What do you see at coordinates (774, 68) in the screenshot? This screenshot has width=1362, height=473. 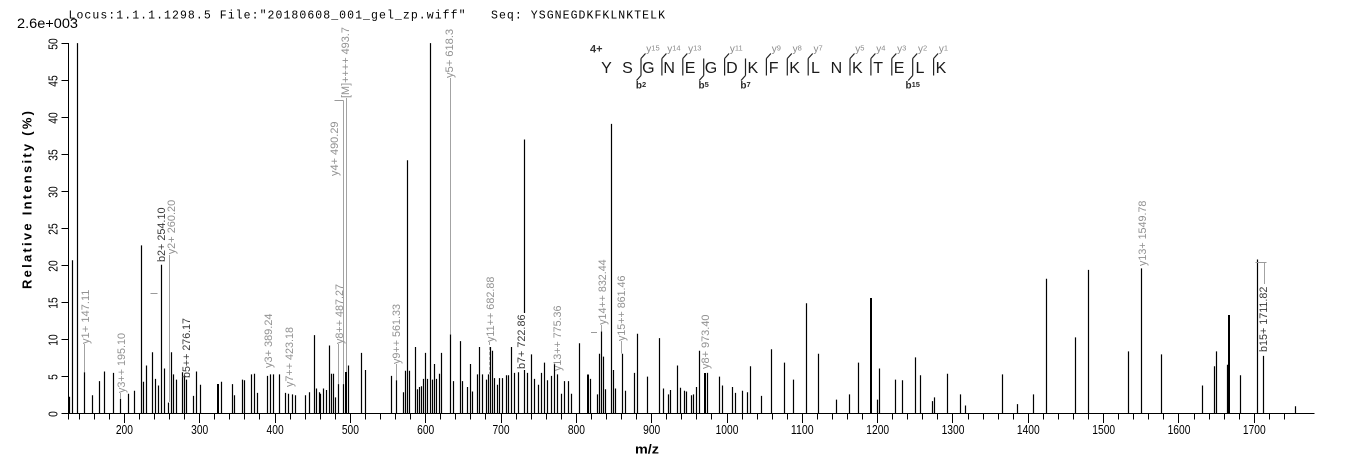 I see `svg-text: F` at bounding box center [774, 68].